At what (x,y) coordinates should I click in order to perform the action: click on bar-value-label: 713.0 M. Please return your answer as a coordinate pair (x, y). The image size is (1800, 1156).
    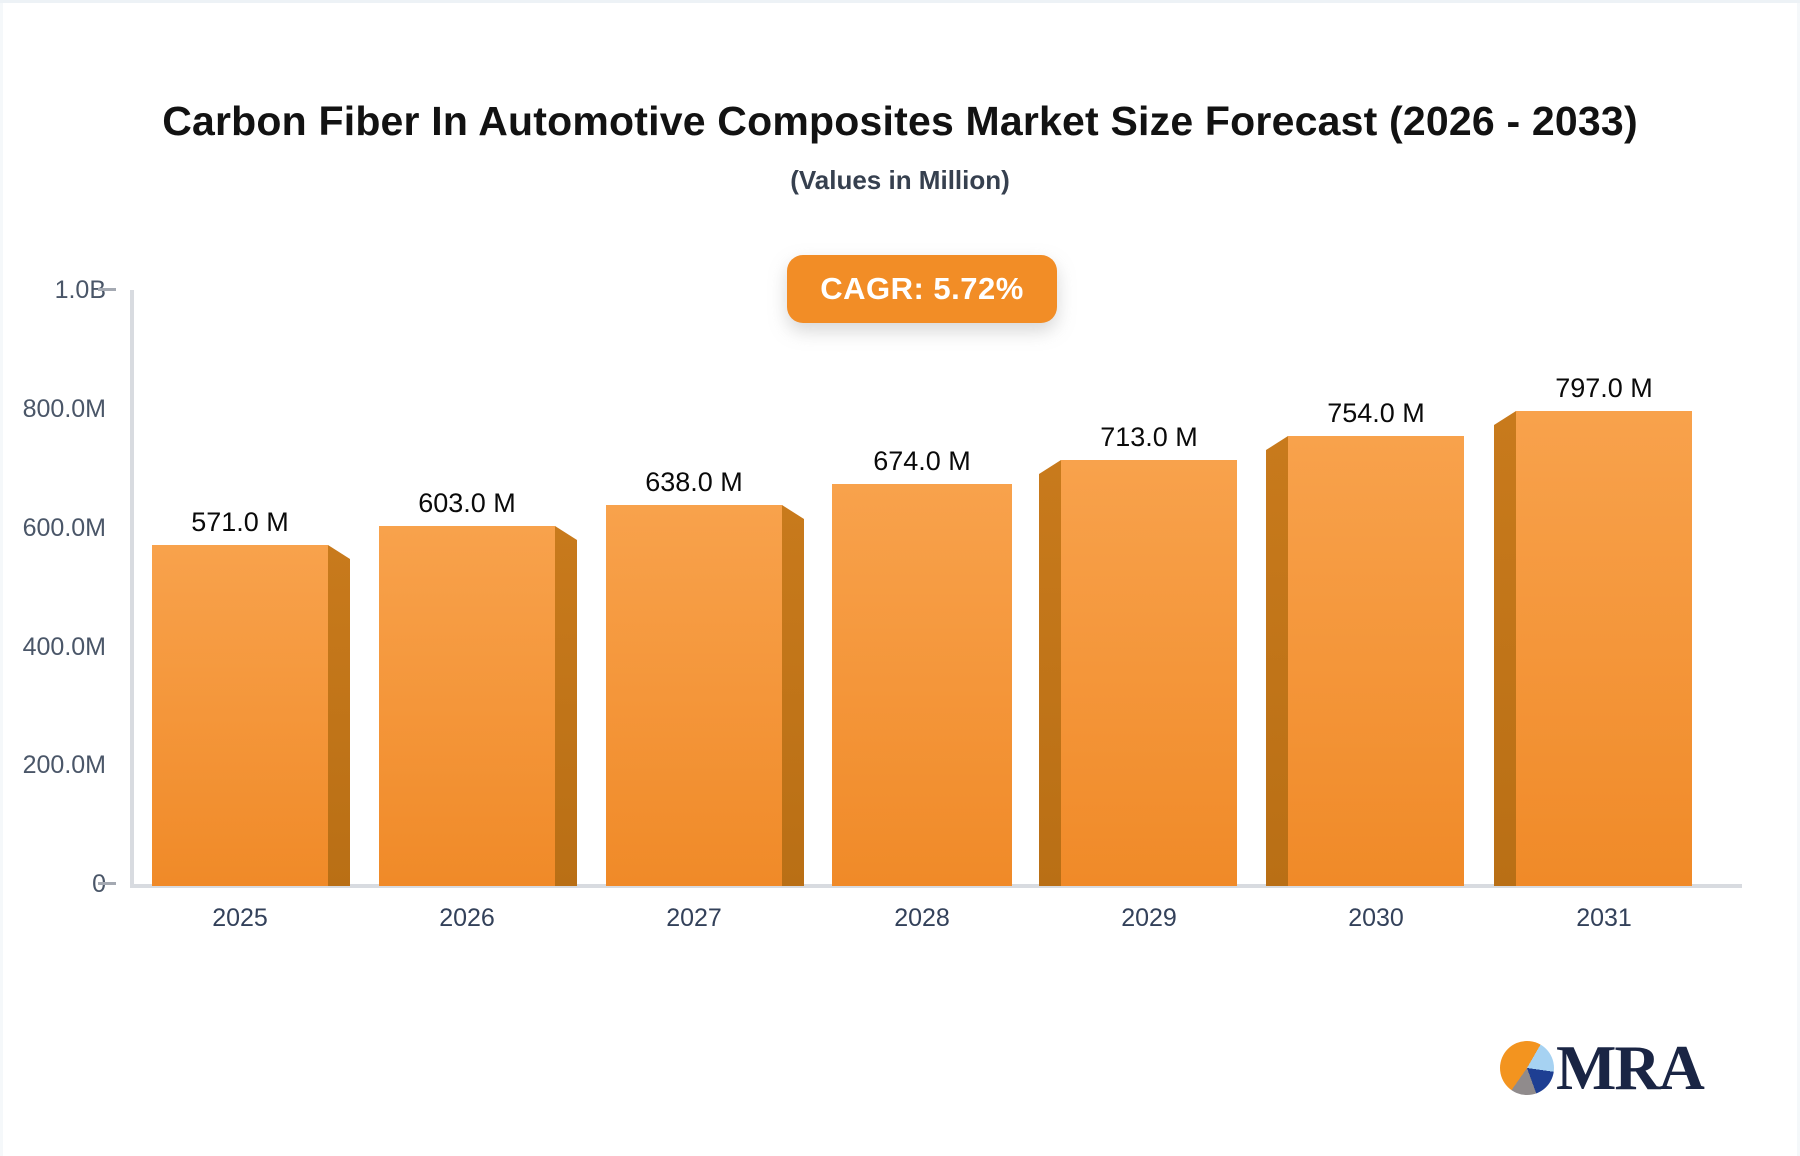
    Looking at the image, I should click on (1149, 437).